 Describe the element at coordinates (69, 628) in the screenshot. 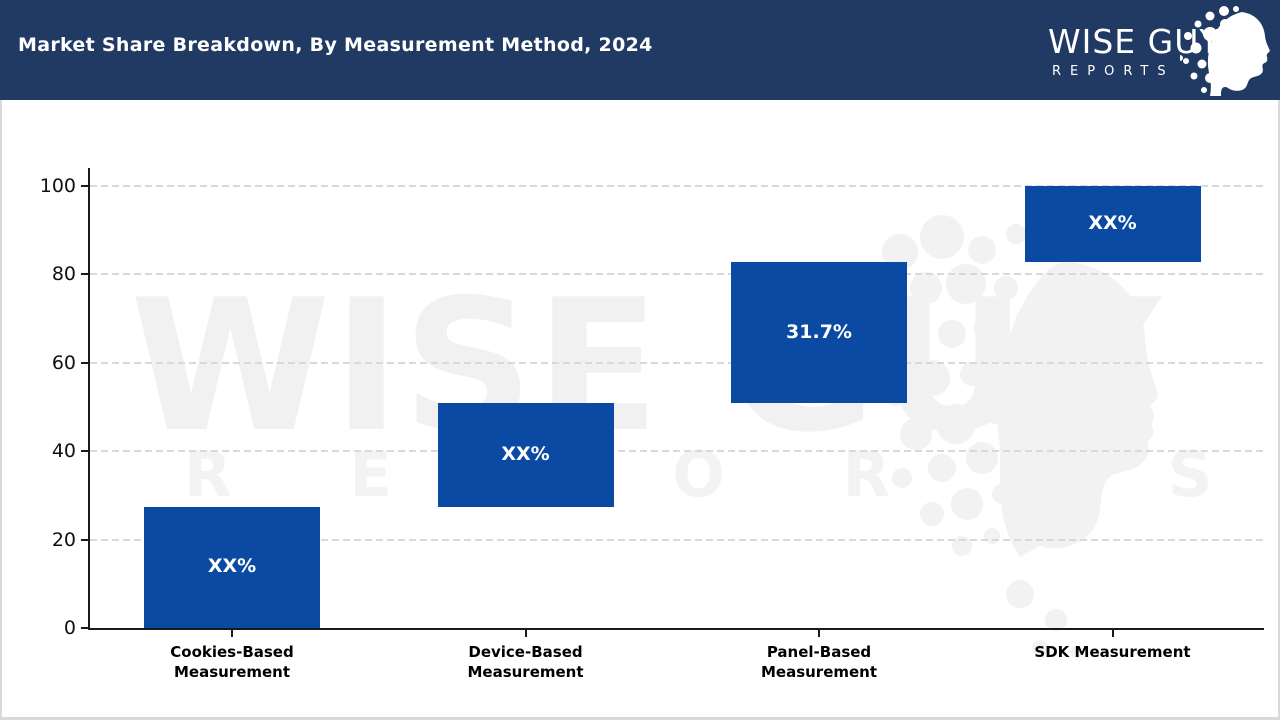

I see `y-tick-label-0: 0` at that location.